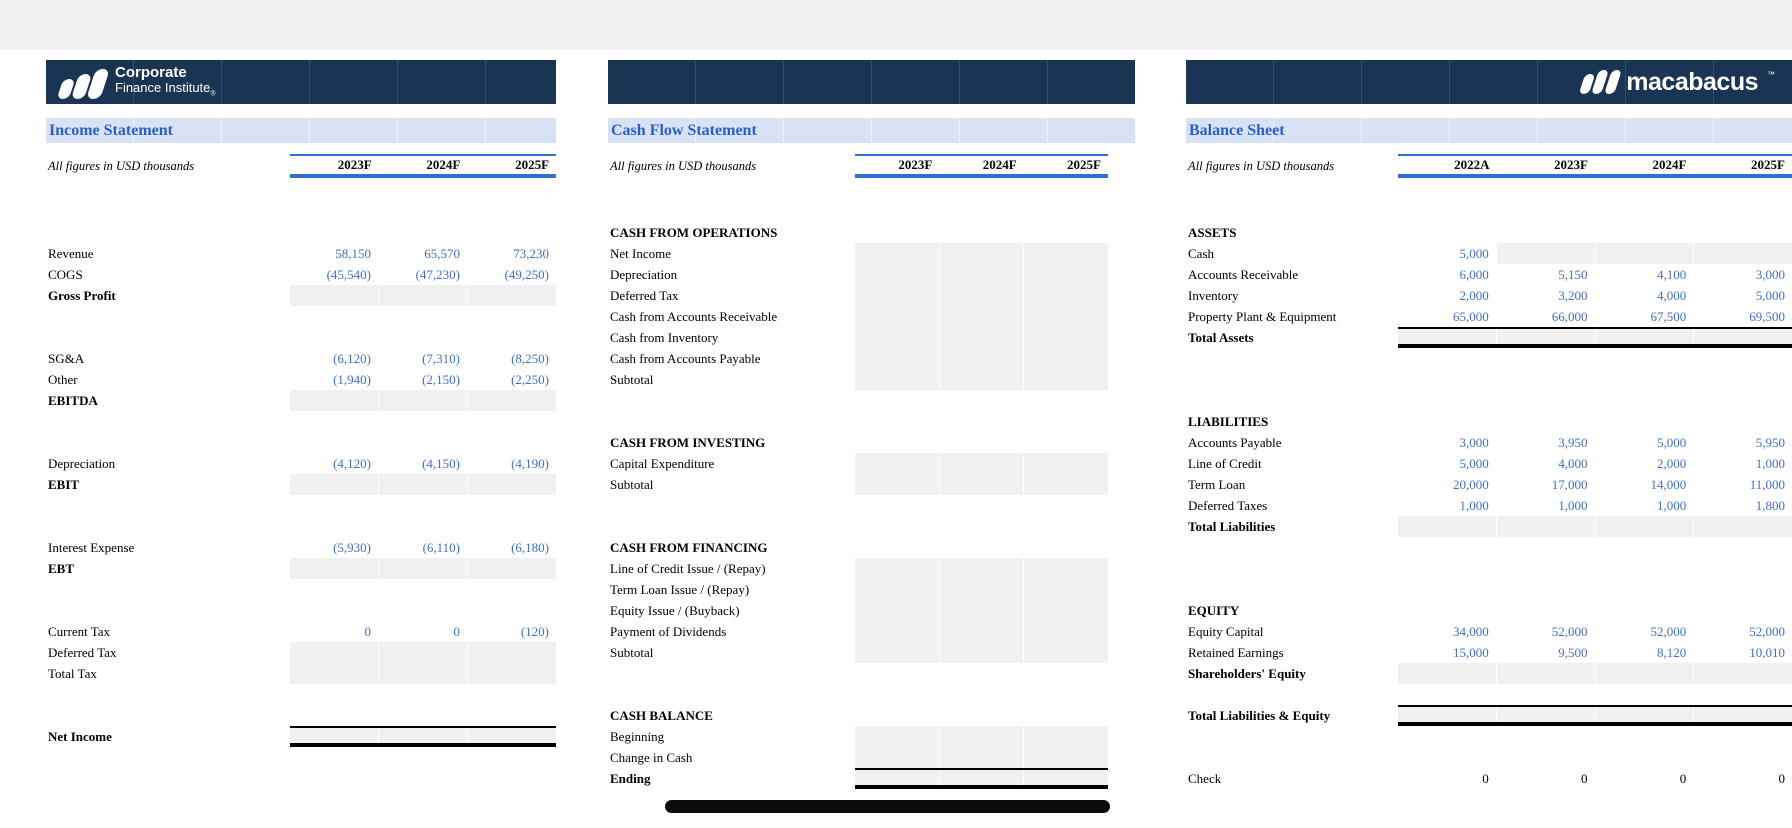 The height and width of the screenshot is (828, 1792). What do you see at coordinates (1226, 631) in the screenshot?
I see `row-label: Equity Capital` at bounding box center [1226, 631].